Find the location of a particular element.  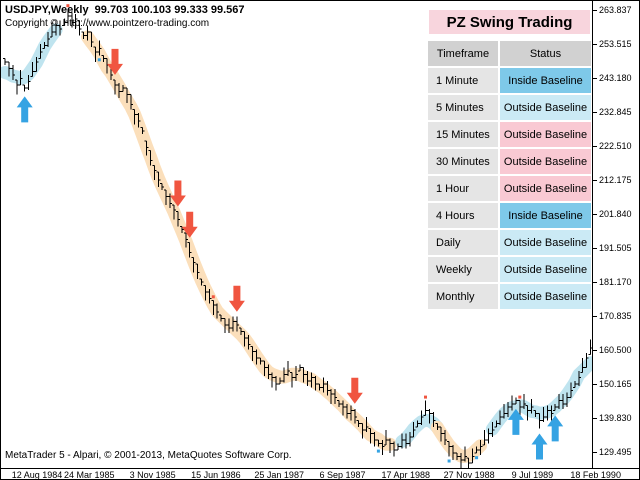

price-label: 222.510 is located at coordinates (612, 145).